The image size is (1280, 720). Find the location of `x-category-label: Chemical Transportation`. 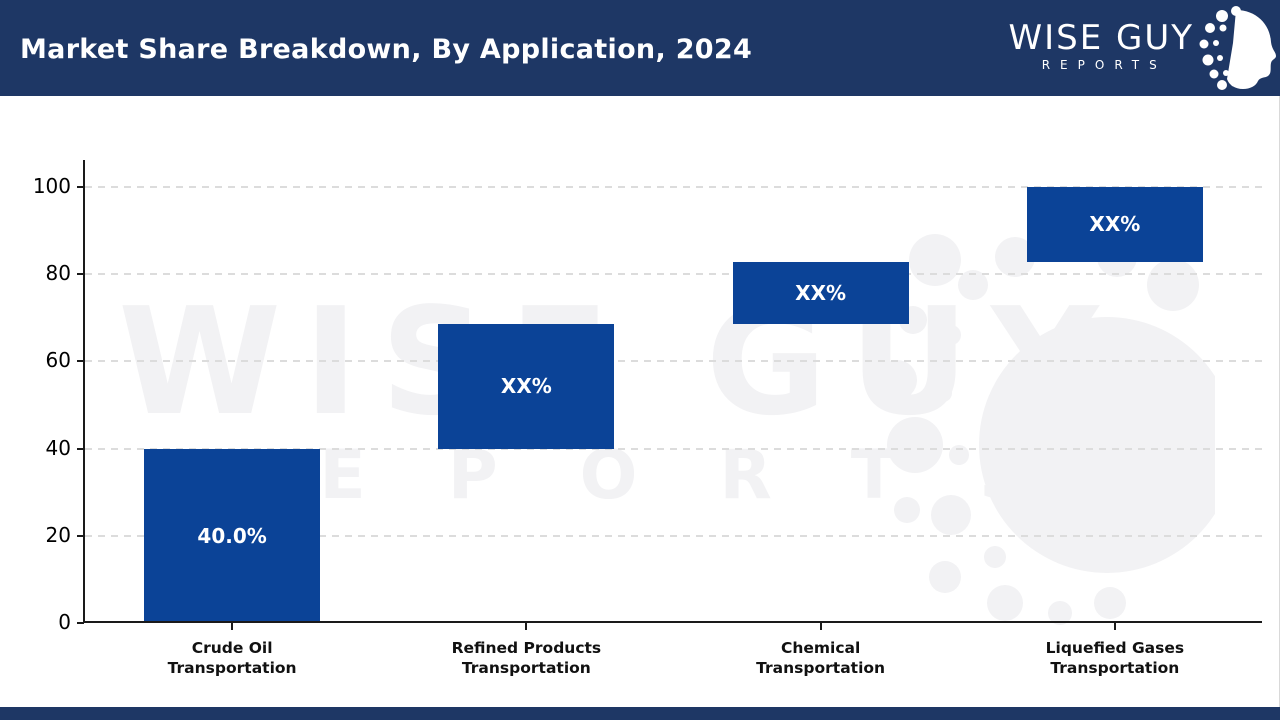

x-category-label: Chemical Transportation is located at coordinates (821, 658).